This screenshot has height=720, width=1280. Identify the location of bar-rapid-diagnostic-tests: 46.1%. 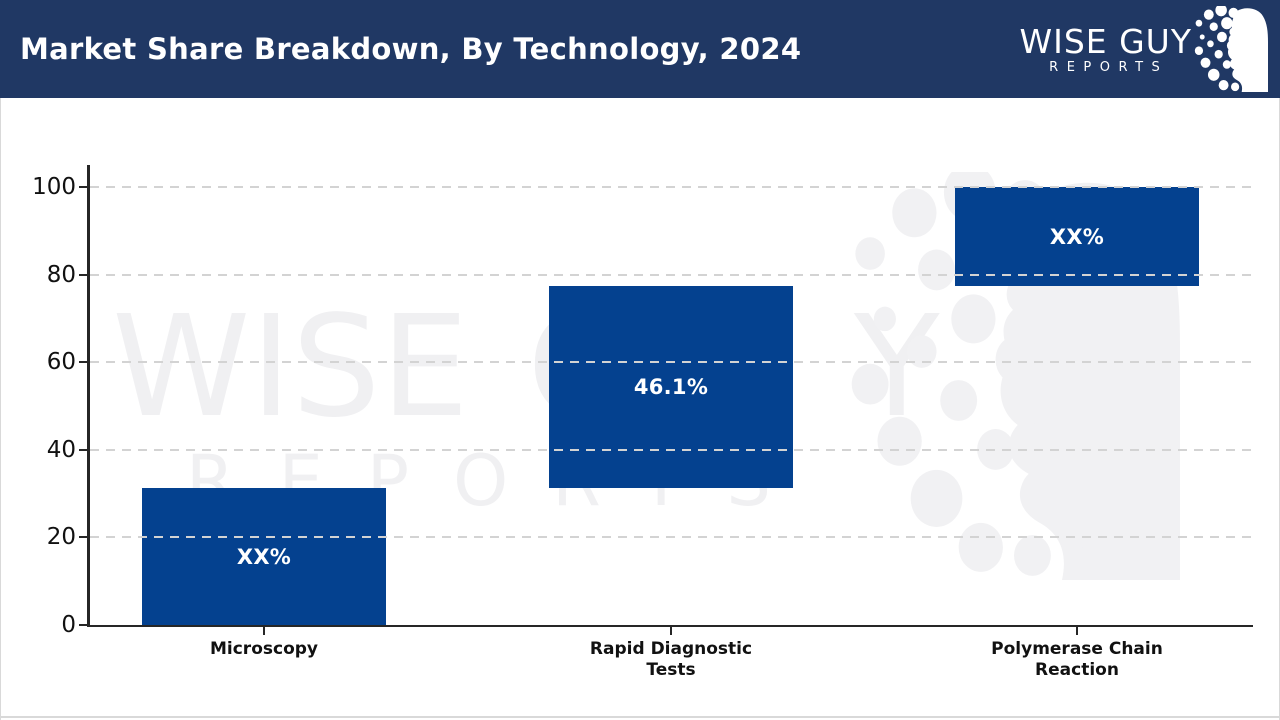
(671, 387).